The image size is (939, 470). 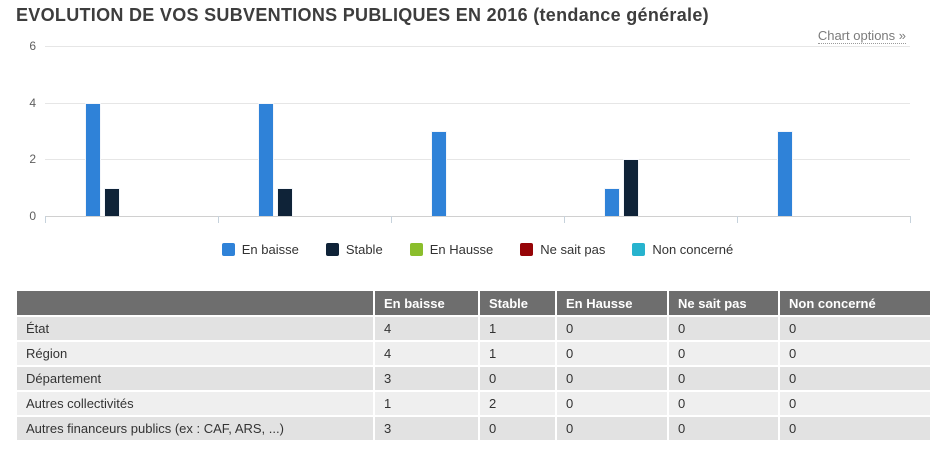 What do you see at coordinates (32, 102) in the screenshot?
I see `y-axis-label-4: 4` at bounding box center [32, 102].